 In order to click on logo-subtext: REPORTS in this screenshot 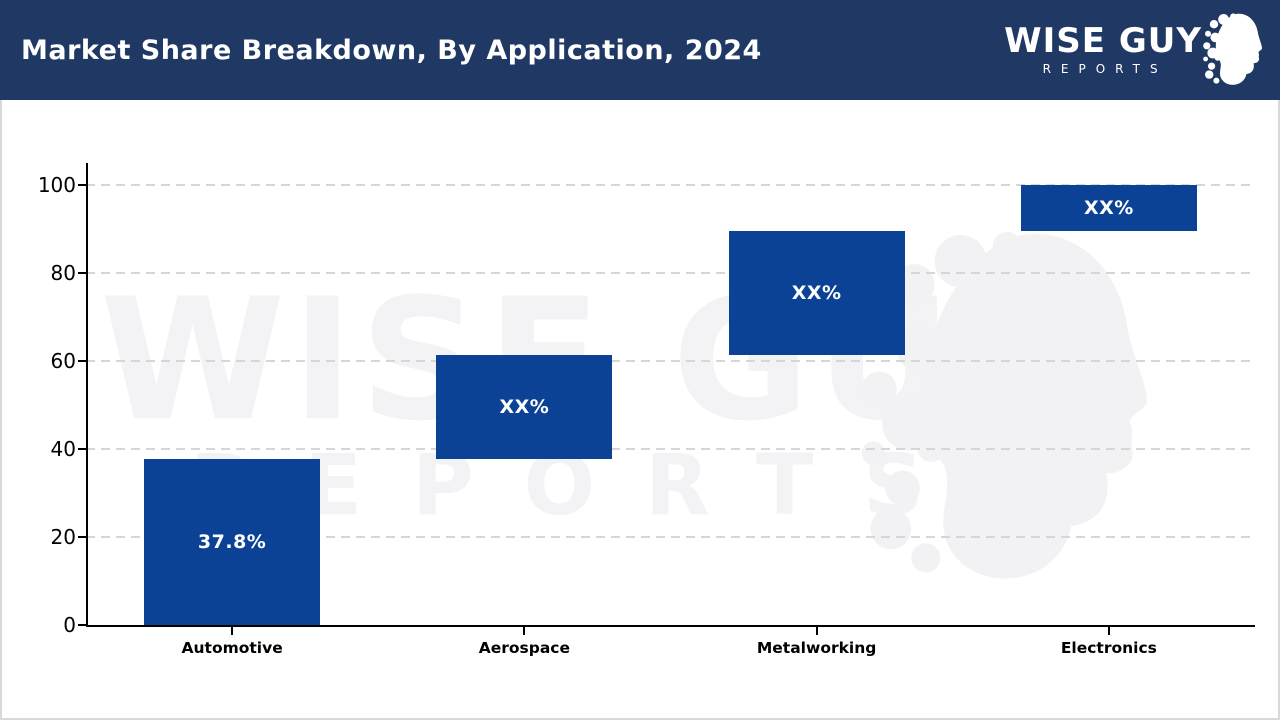, I will do `click(1105, 69)`.